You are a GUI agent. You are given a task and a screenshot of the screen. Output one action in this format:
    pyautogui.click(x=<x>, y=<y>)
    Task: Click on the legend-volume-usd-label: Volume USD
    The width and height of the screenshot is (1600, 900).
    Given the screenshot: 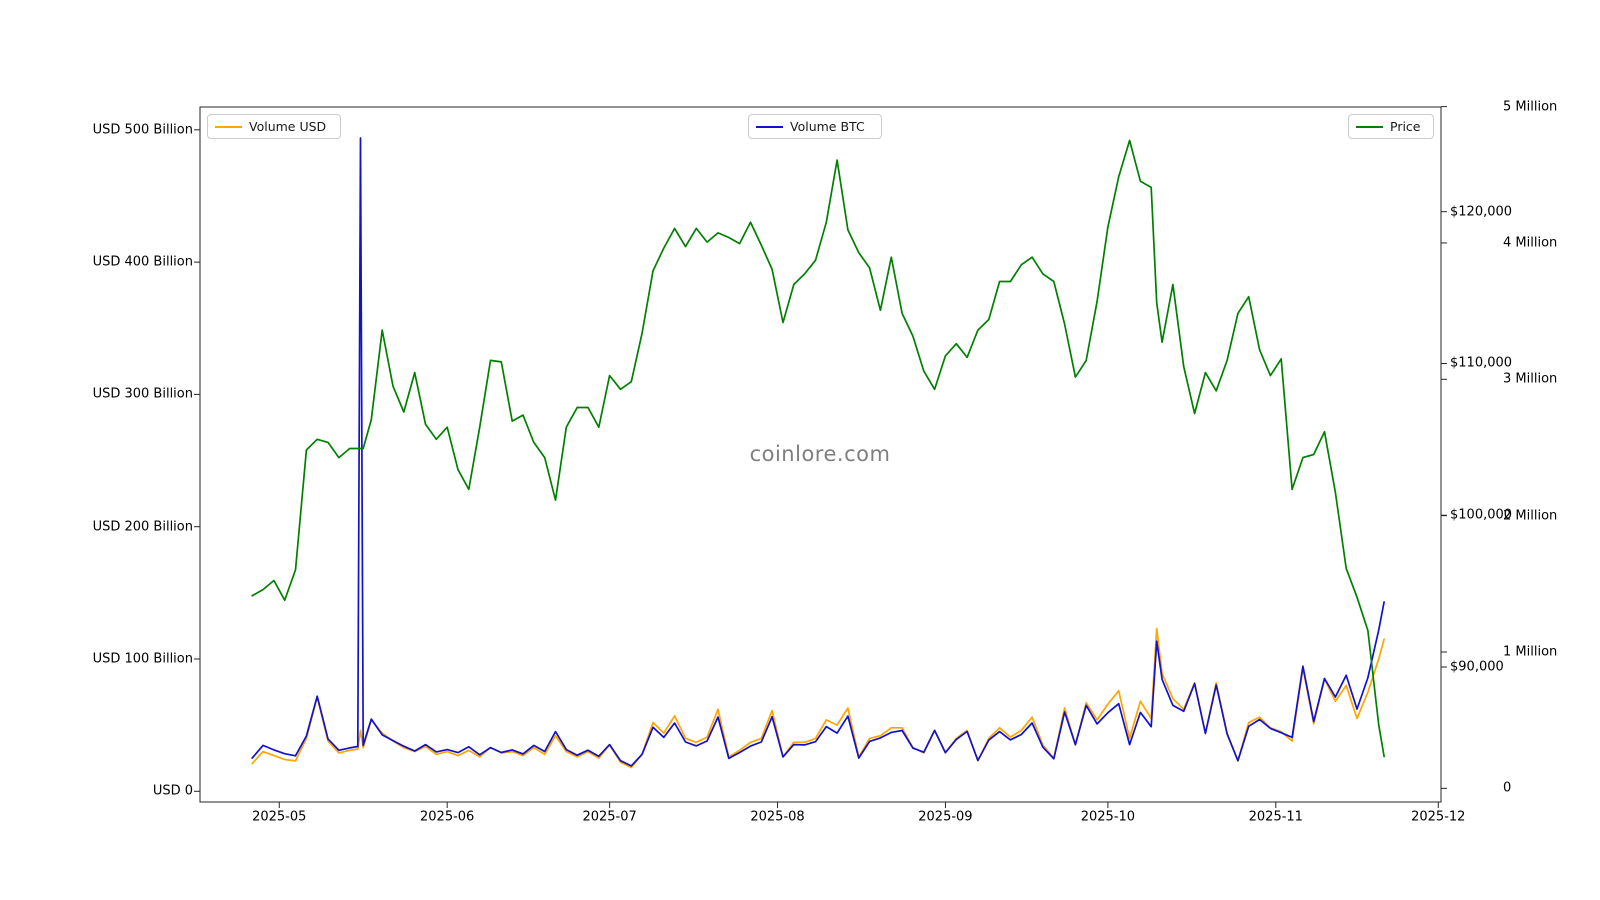 What is the action you would take?
    pyautogui.click(x=288, y=126)
    